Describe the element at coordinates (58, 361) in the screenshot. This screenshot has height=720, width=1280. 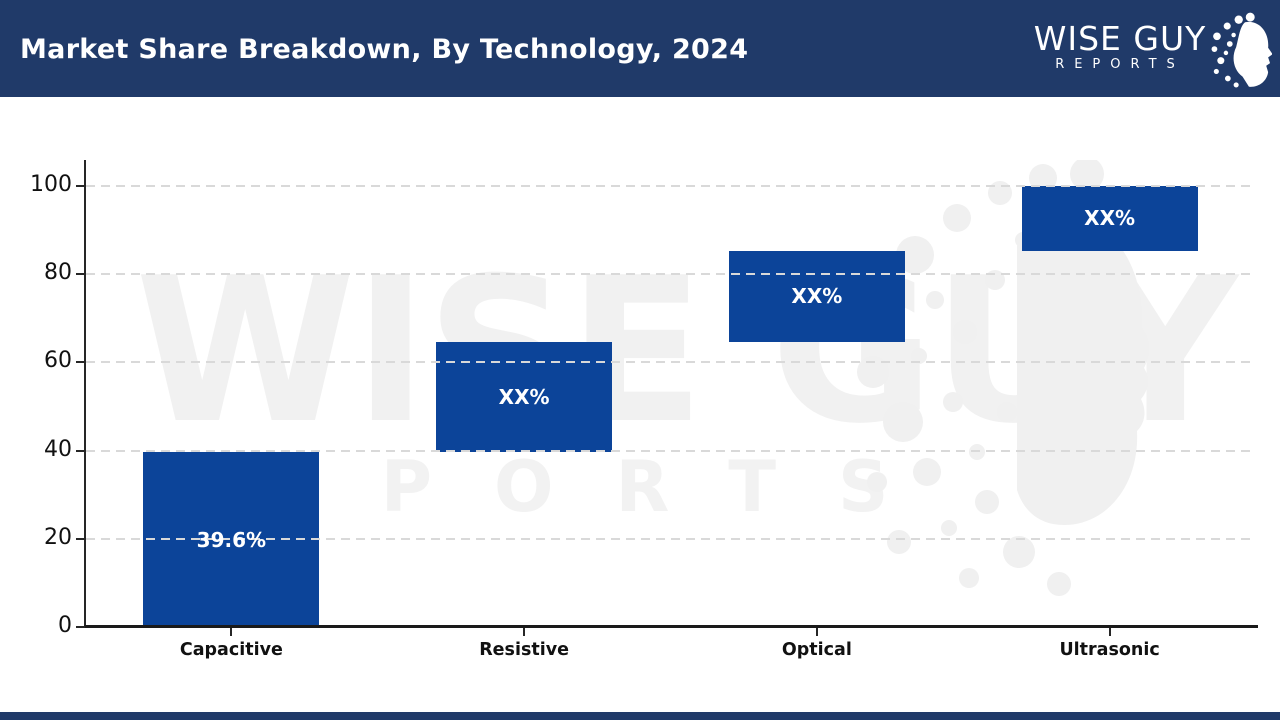
I see `y-axis-tick-label: 60` at that location.